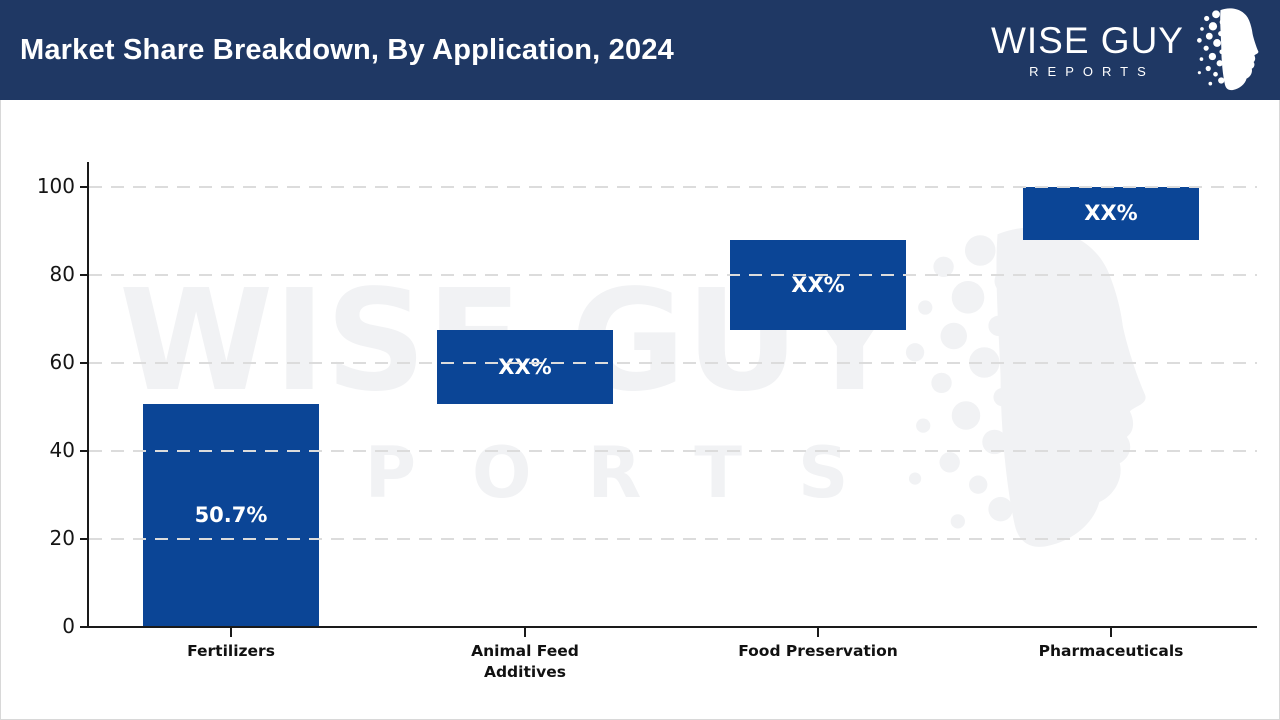  I want to click on logo-brand-subtitle: REPORTS, so click(1092, 71).